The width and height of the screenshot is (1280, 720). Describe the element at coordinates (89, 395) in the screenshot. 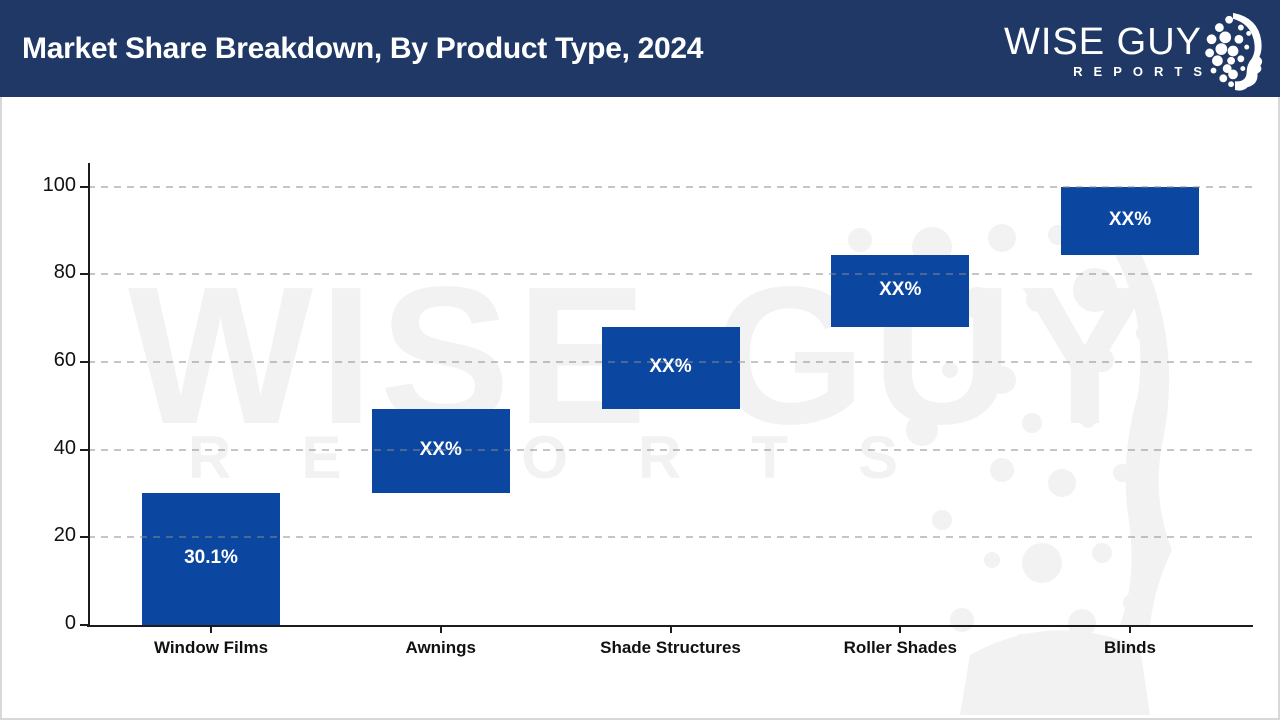

I see `y-axis` at that location.